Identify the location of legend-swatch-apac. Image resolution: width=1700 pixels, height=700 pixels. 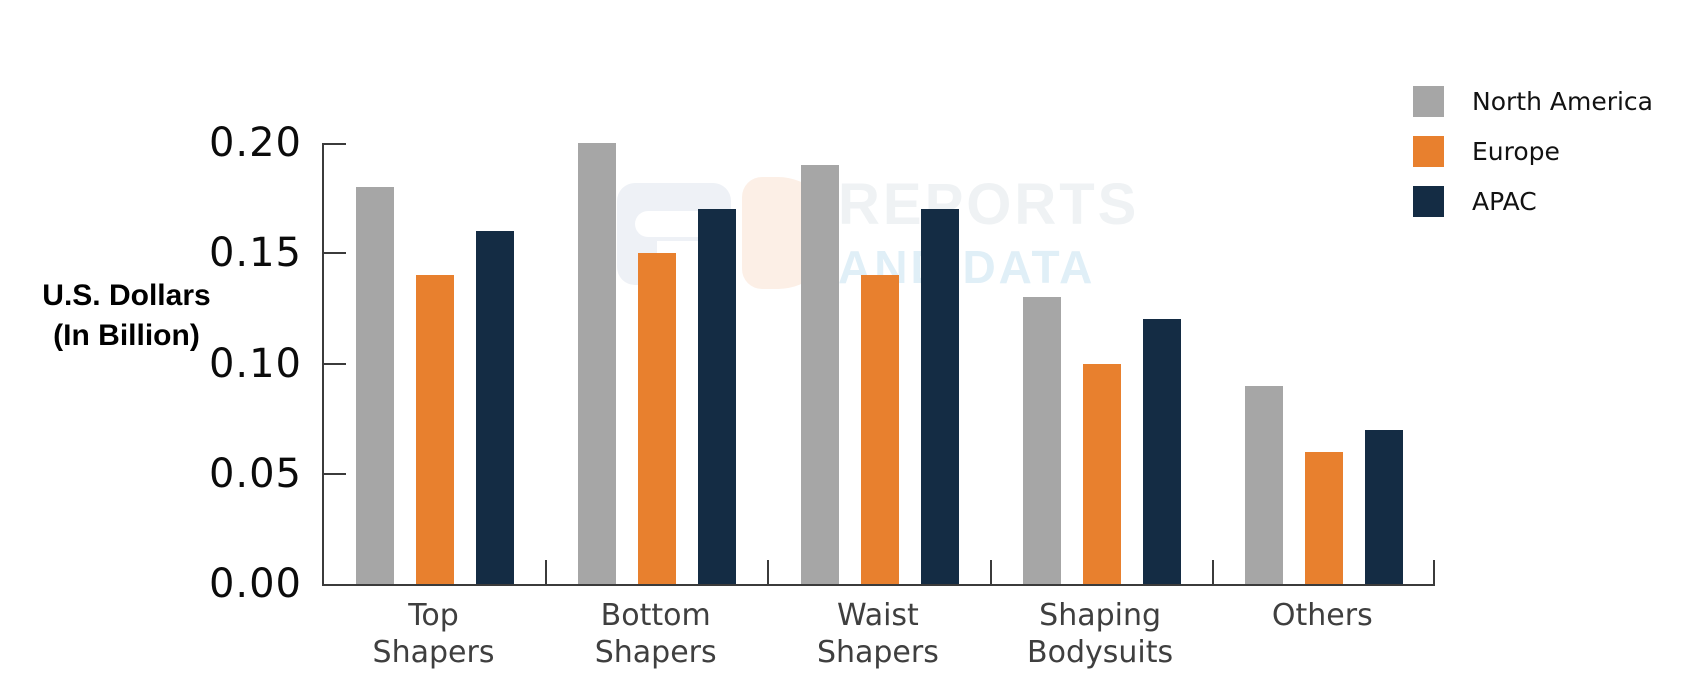
(1428, 201).